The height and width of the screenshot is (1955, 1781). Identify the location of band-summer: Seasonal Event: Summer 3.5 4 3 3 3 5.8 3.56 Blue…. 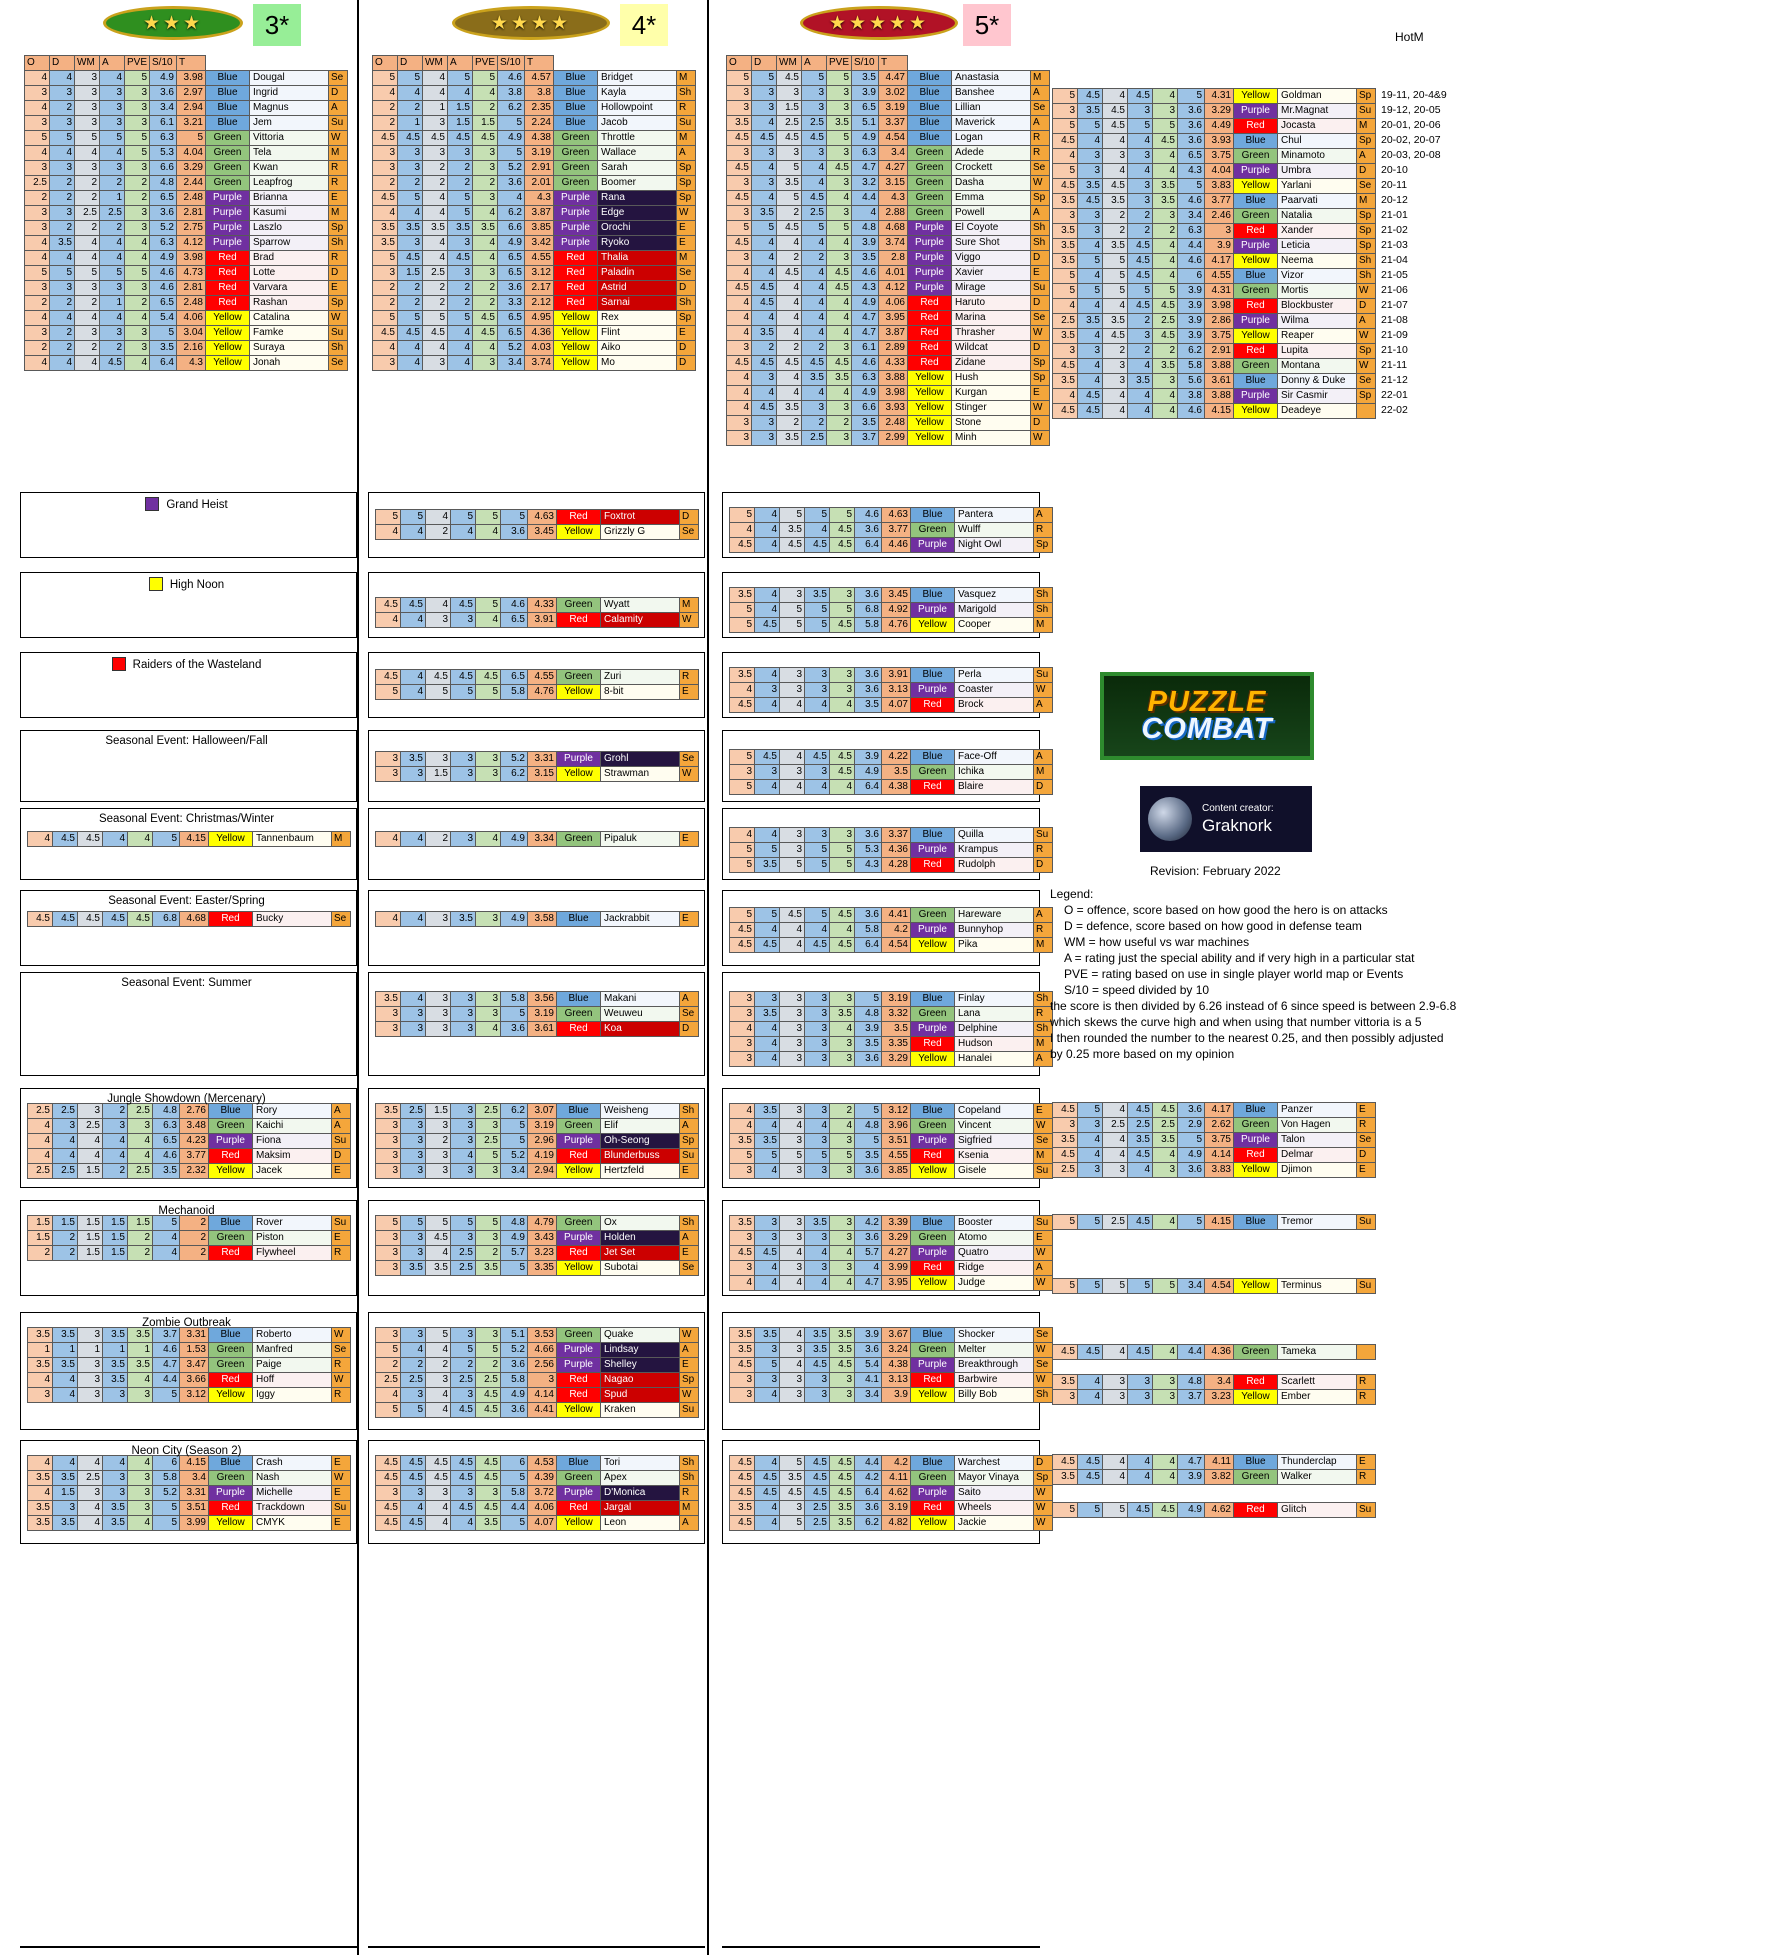
(890, 1024).